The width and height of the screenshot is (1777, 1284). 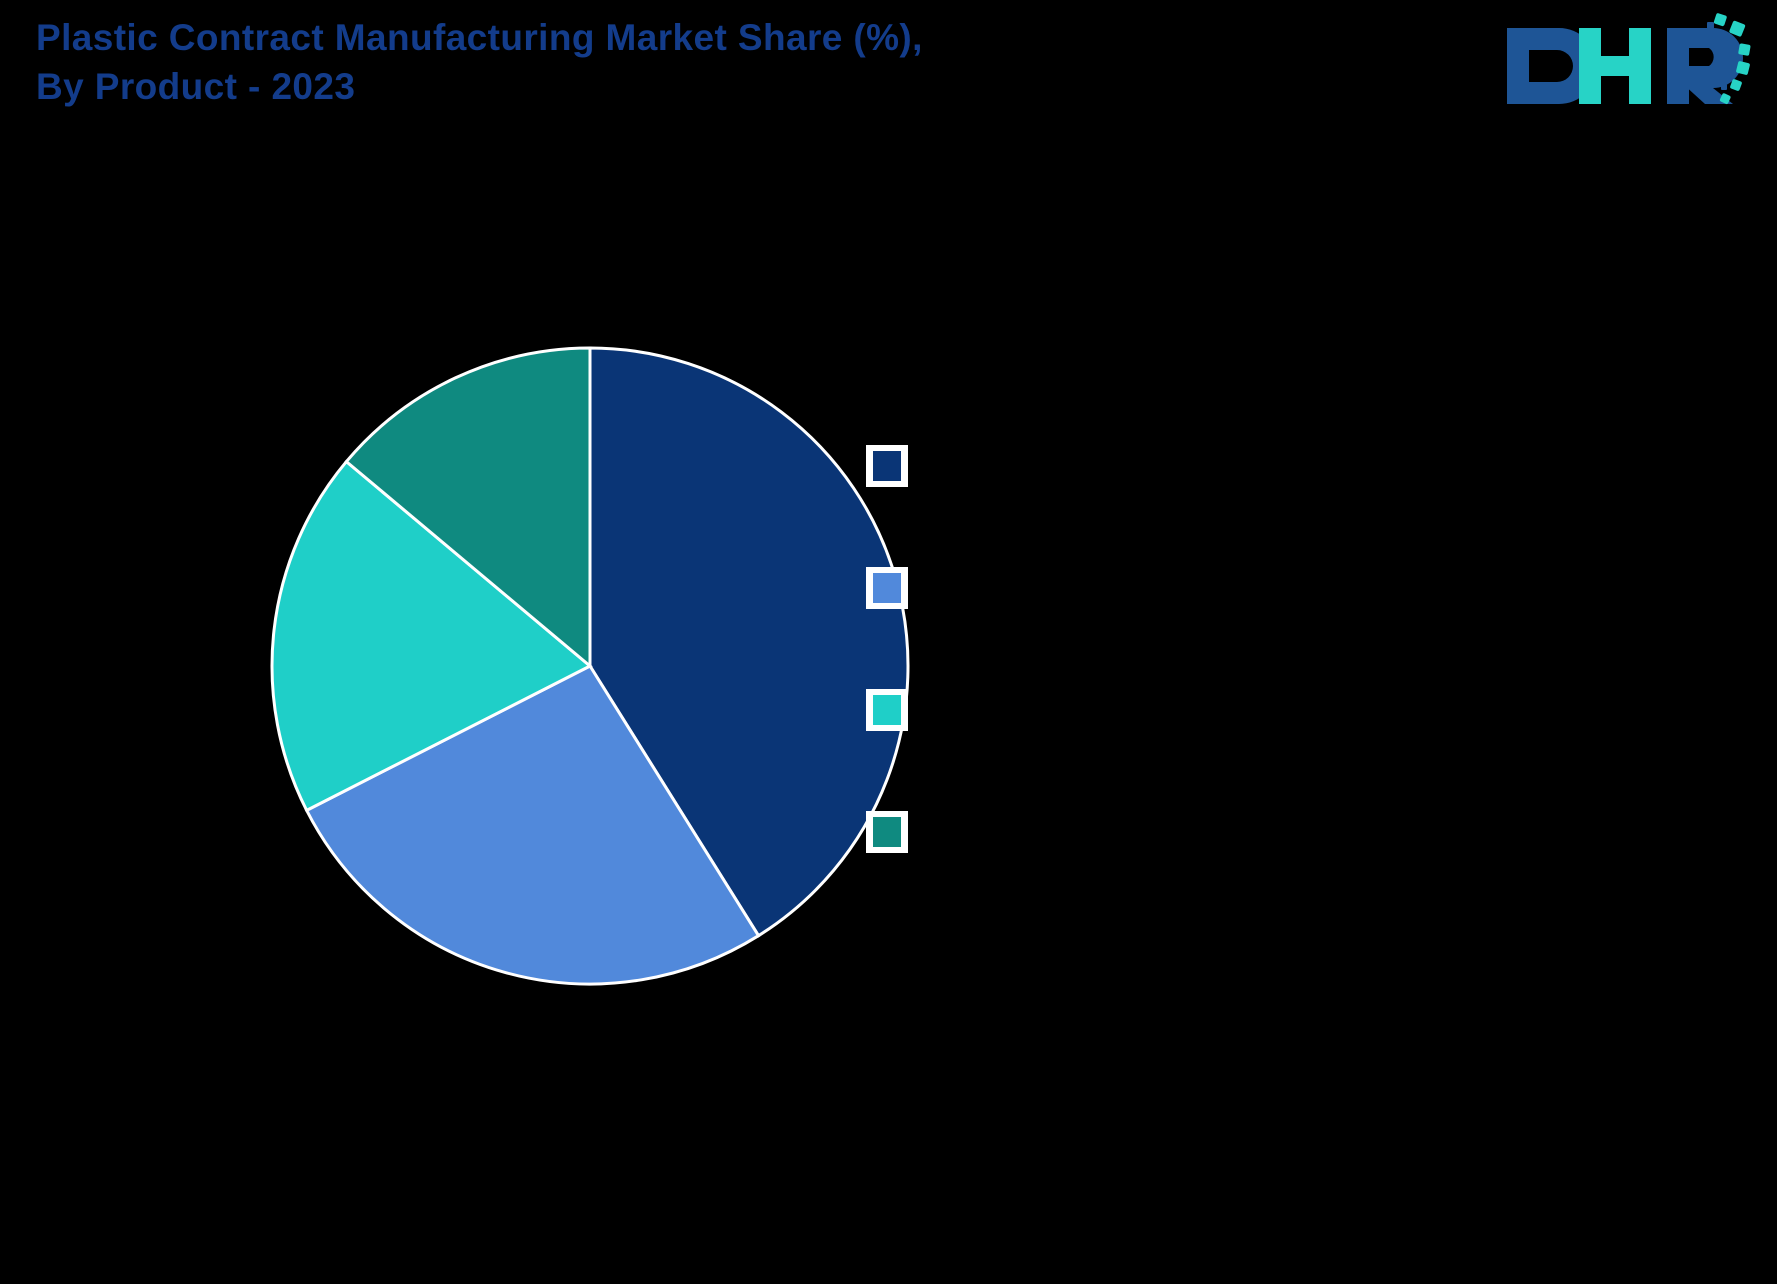 What do you see at coordinates (1629, 58) in the screenshot?
I see `dhr-logo-icon` at bounding box center [1629, 58].